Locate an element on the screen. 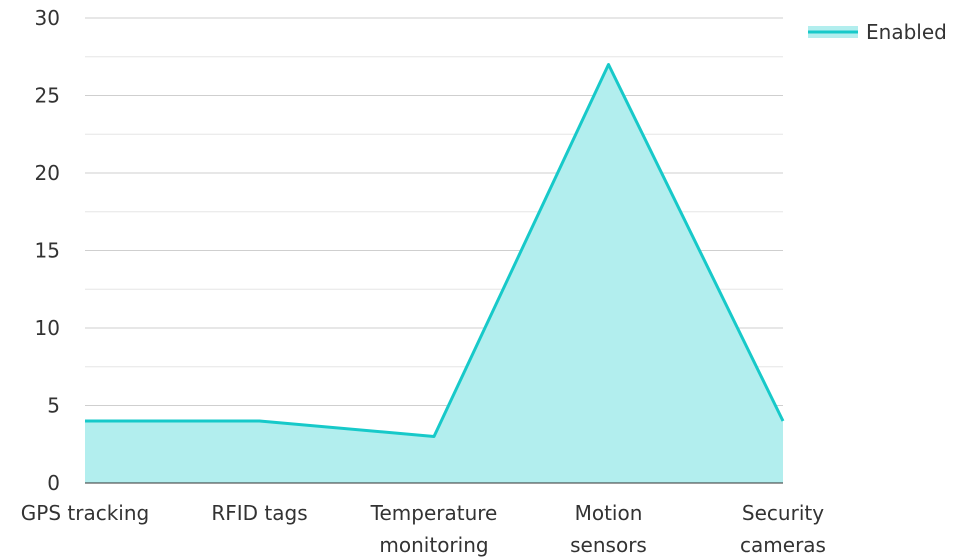  x-tick-label: Temperature monitoring is located at coordinates (434, 529).